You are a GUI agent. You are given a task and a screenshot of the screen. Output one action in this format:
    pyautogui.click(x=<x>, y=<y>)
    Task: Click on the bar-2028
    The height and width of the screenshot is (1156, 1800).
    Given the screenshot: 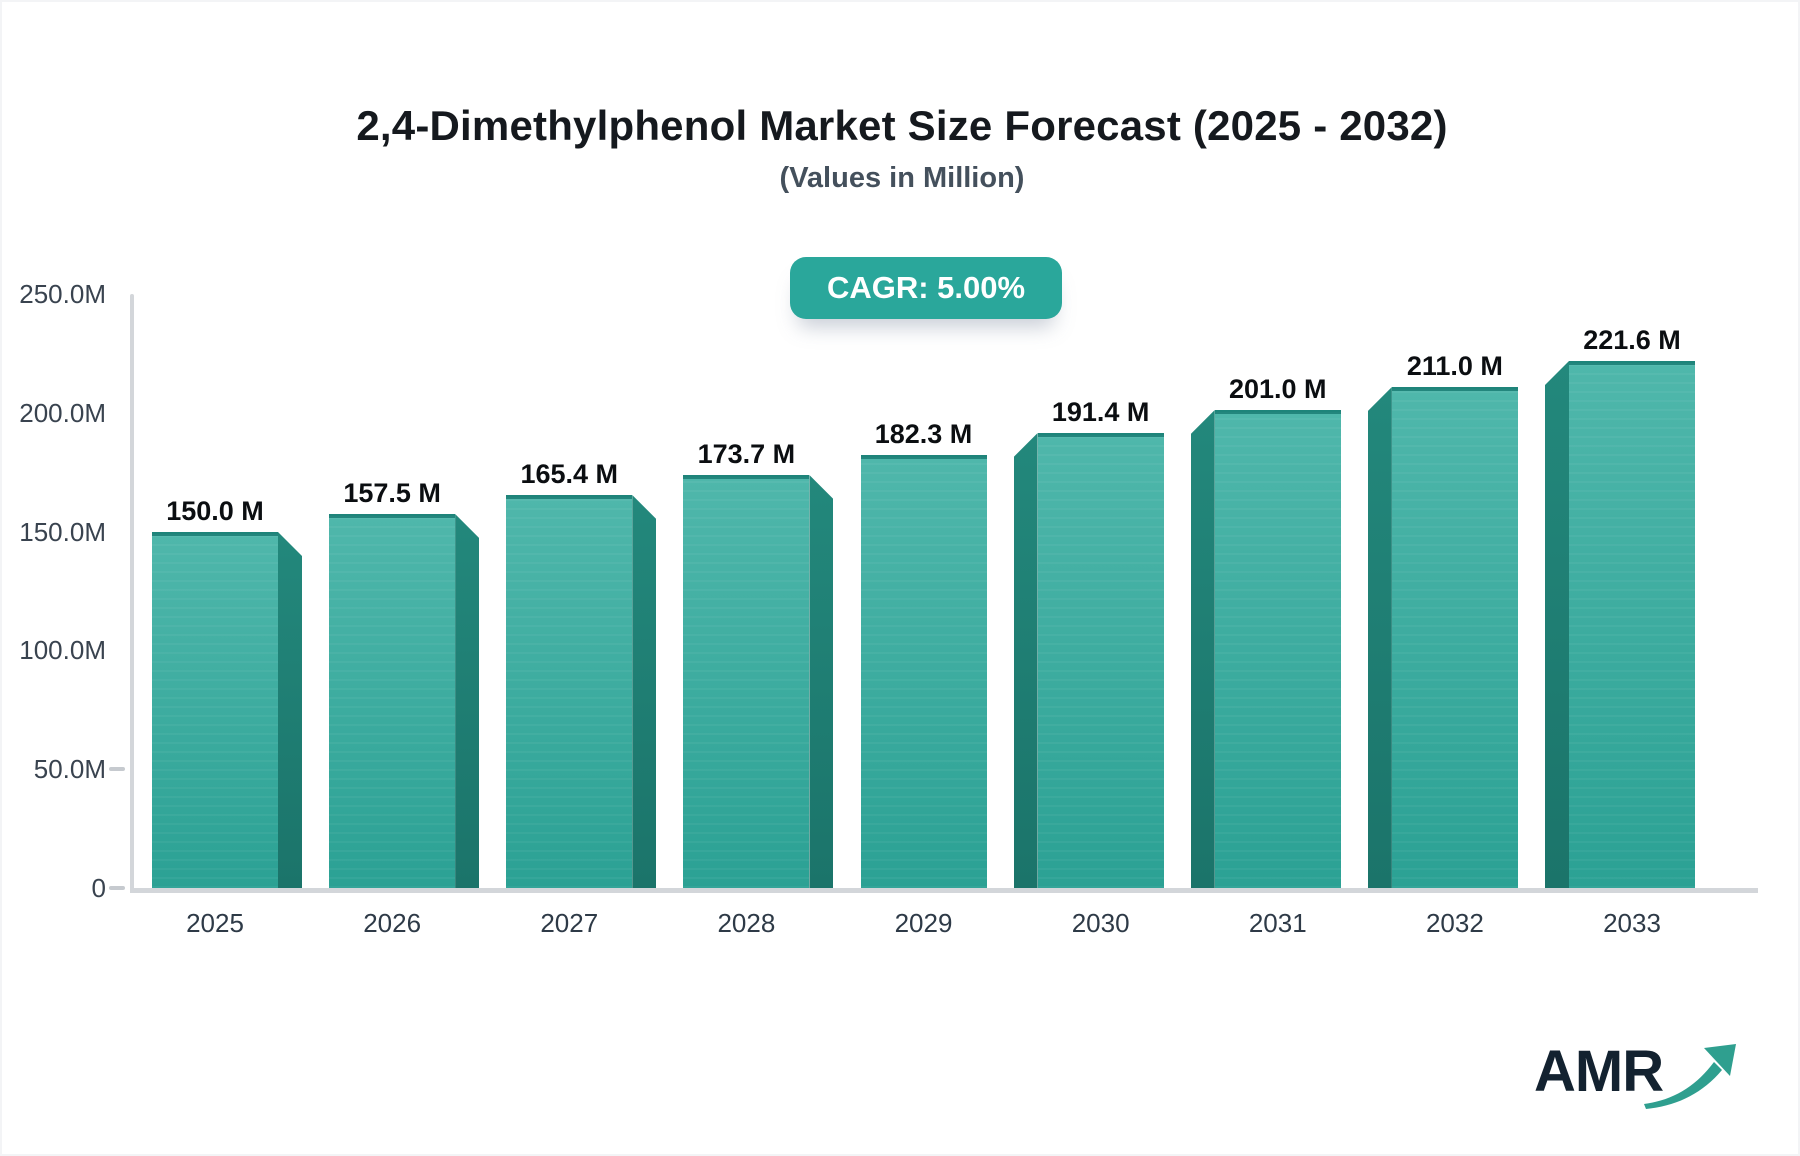 What is the action you would take?
    pyautogui.click(x=746, y=681)
    